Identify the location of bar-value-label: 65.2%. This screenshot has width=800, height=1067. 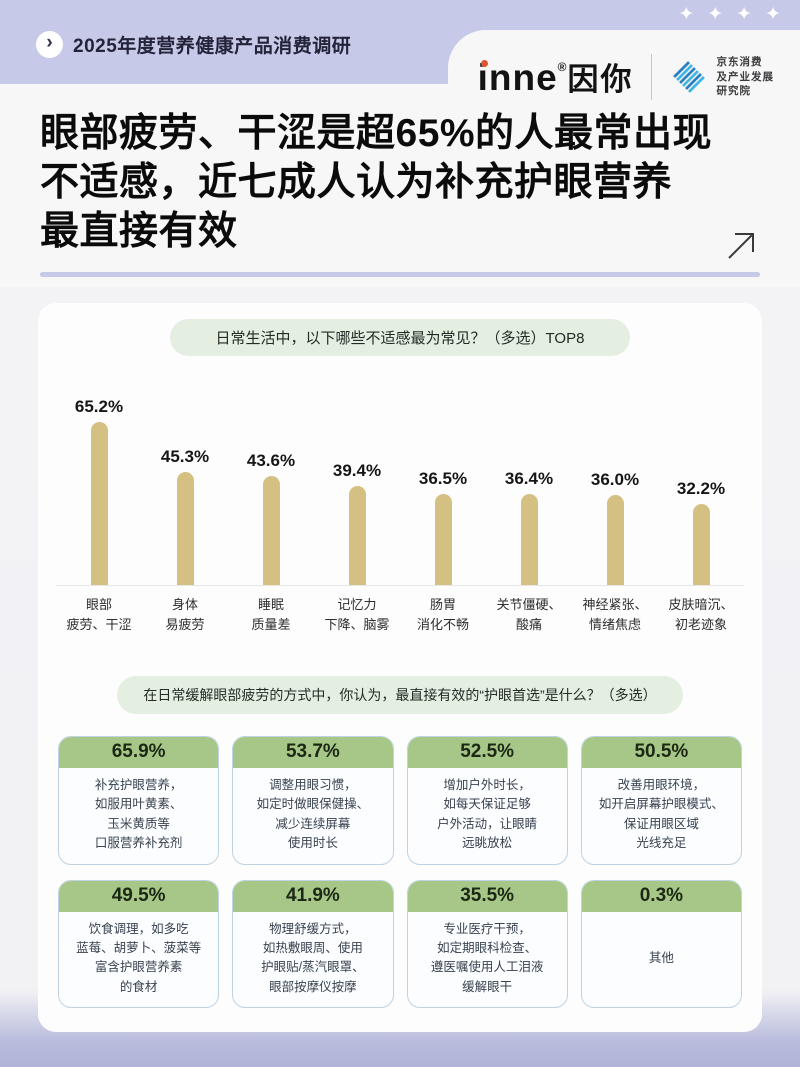
(99, 406).